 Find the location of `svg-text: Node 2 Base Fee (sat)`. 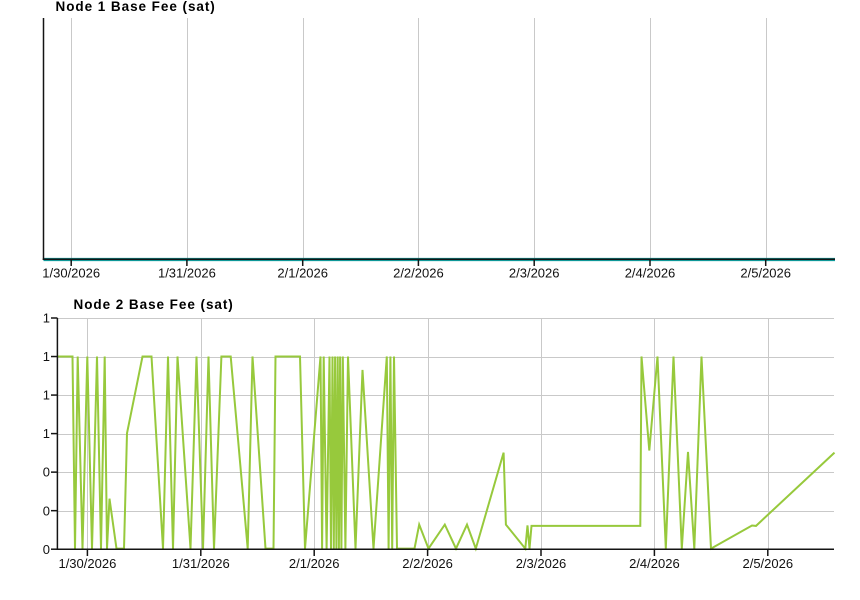

svg-text: Node 2 Base Fee (sat) is located at coordinates (154, 304).